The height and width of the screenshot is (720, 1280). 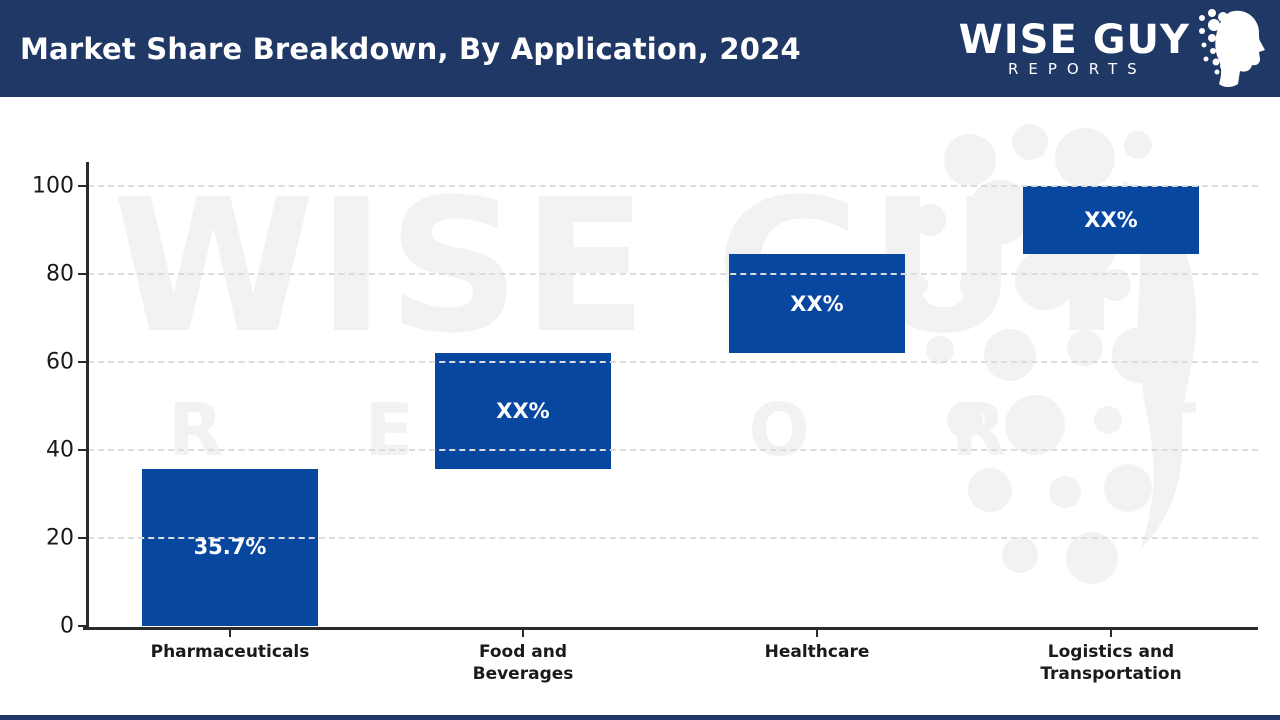 I want to click on logo-wordmark: WISE GUY, so click(x=1074, y=40).